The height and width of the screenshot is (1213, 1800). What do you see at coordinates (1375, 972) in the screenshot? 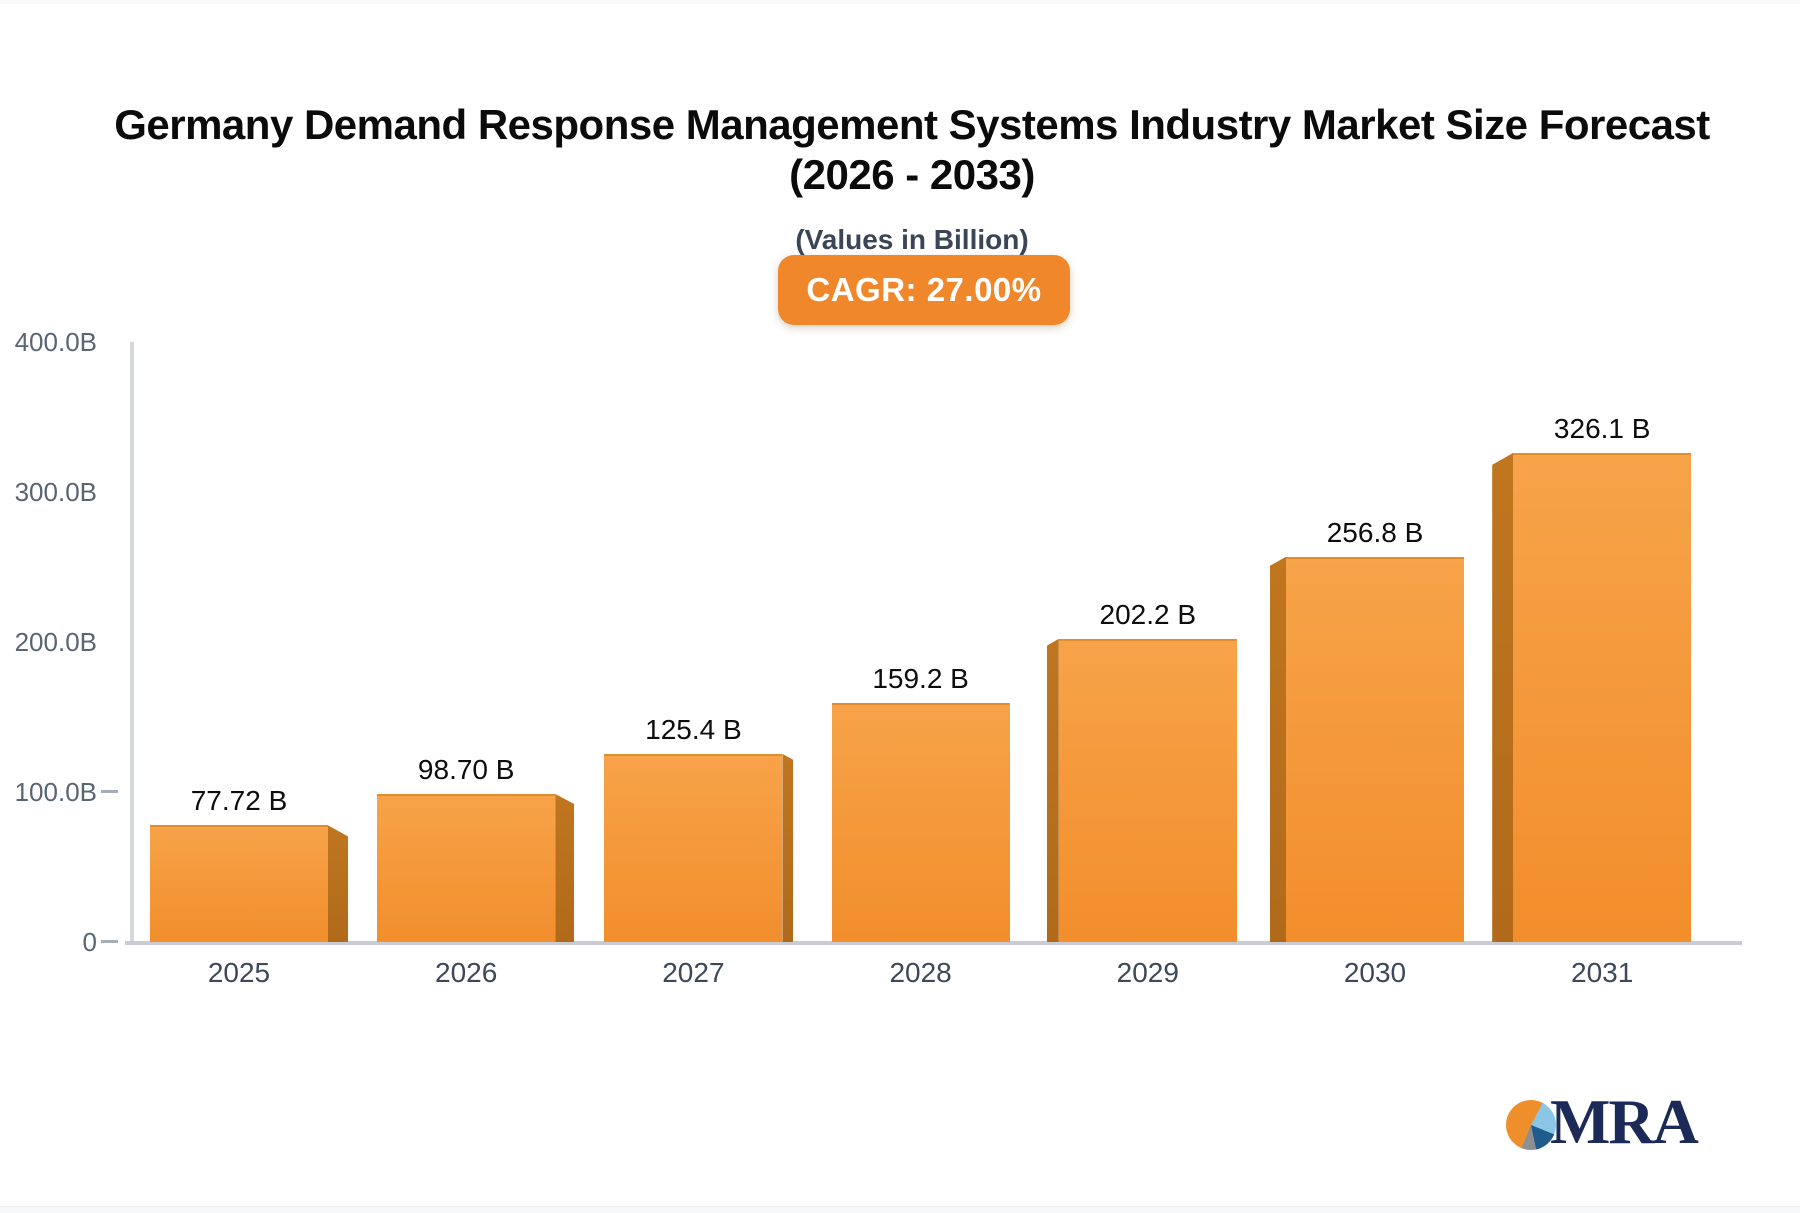
I see `x-tick-label: 2030` at bounding box center [1375, 972].